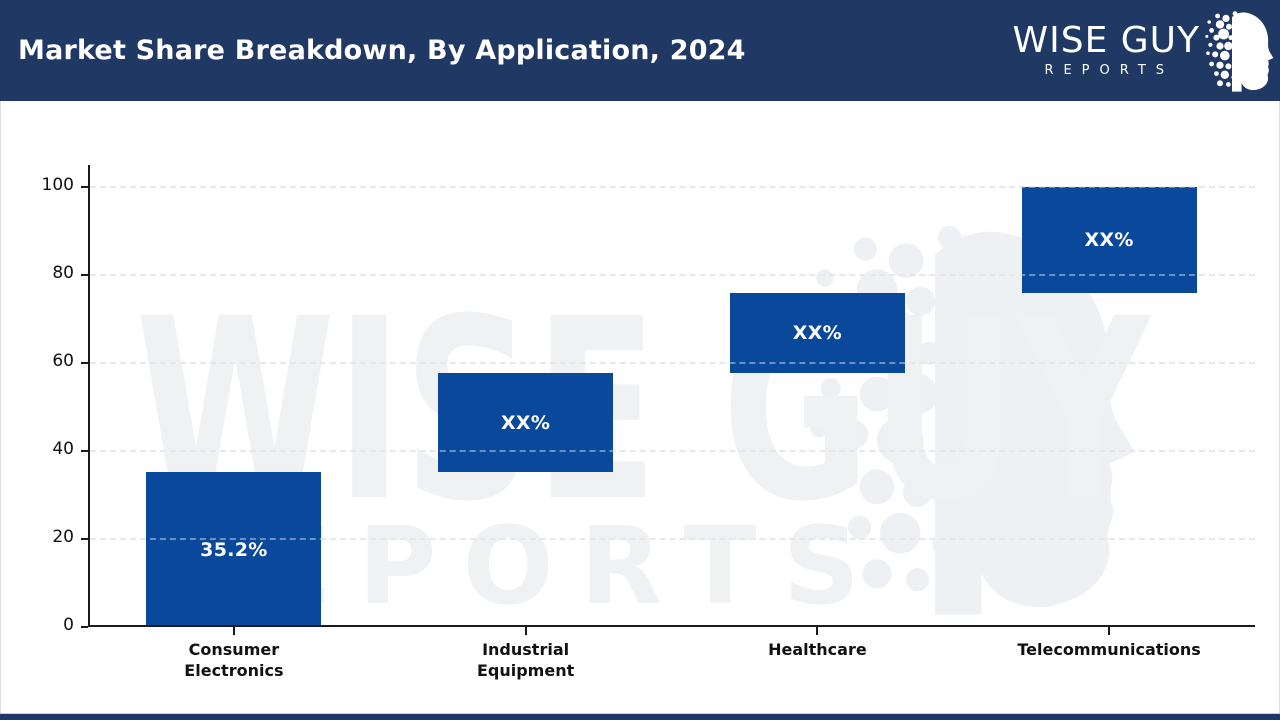  Describe the element at coordinates (0, 407) in the screenshot. I see `page-border-left` at that location.